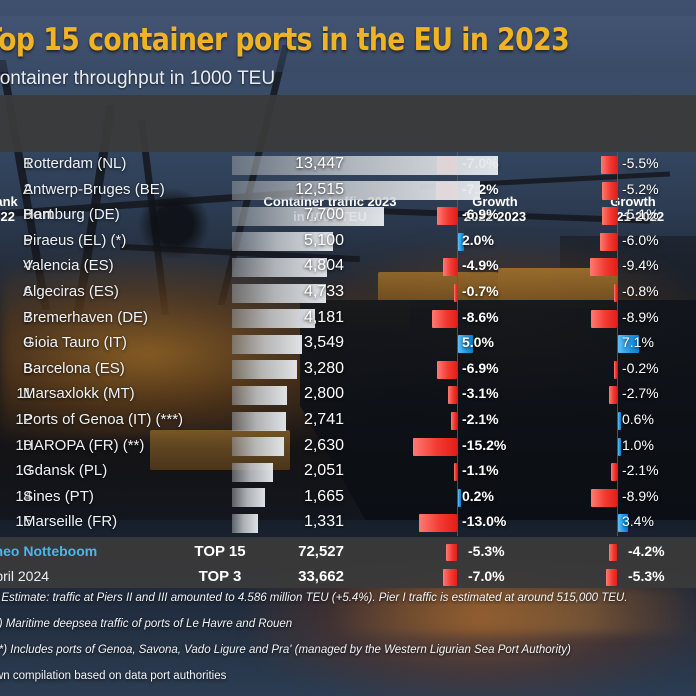 The width and height of the screenshot is (696, 696). Describe the element at coordinates (23, 496) in the screenshot. I see `cell-rank-2022: 14` at that location.